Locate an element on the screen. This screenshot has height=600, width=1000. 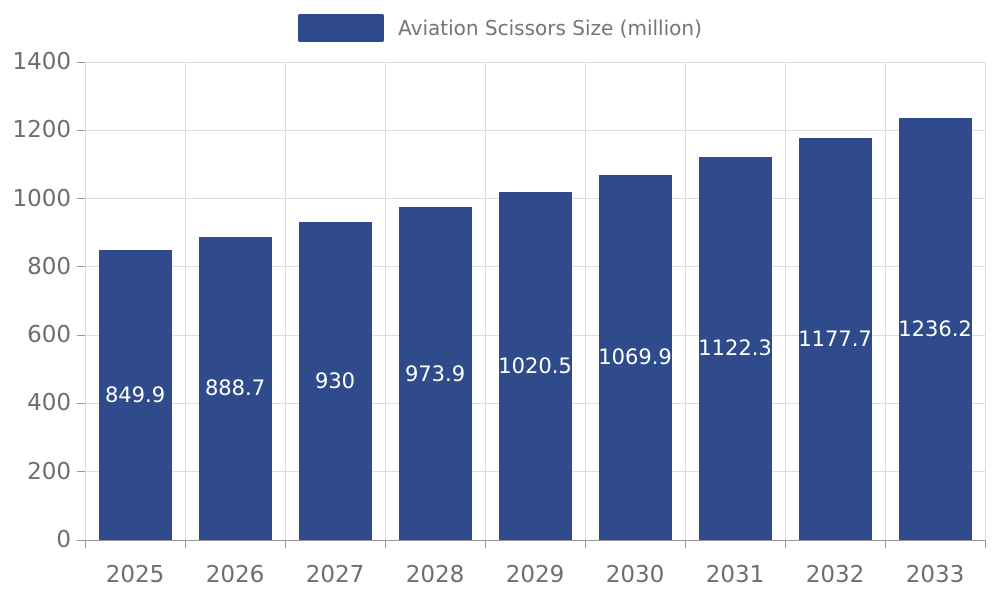
x-axis-tick-label: 2030 is located at coordinates (635, 575).